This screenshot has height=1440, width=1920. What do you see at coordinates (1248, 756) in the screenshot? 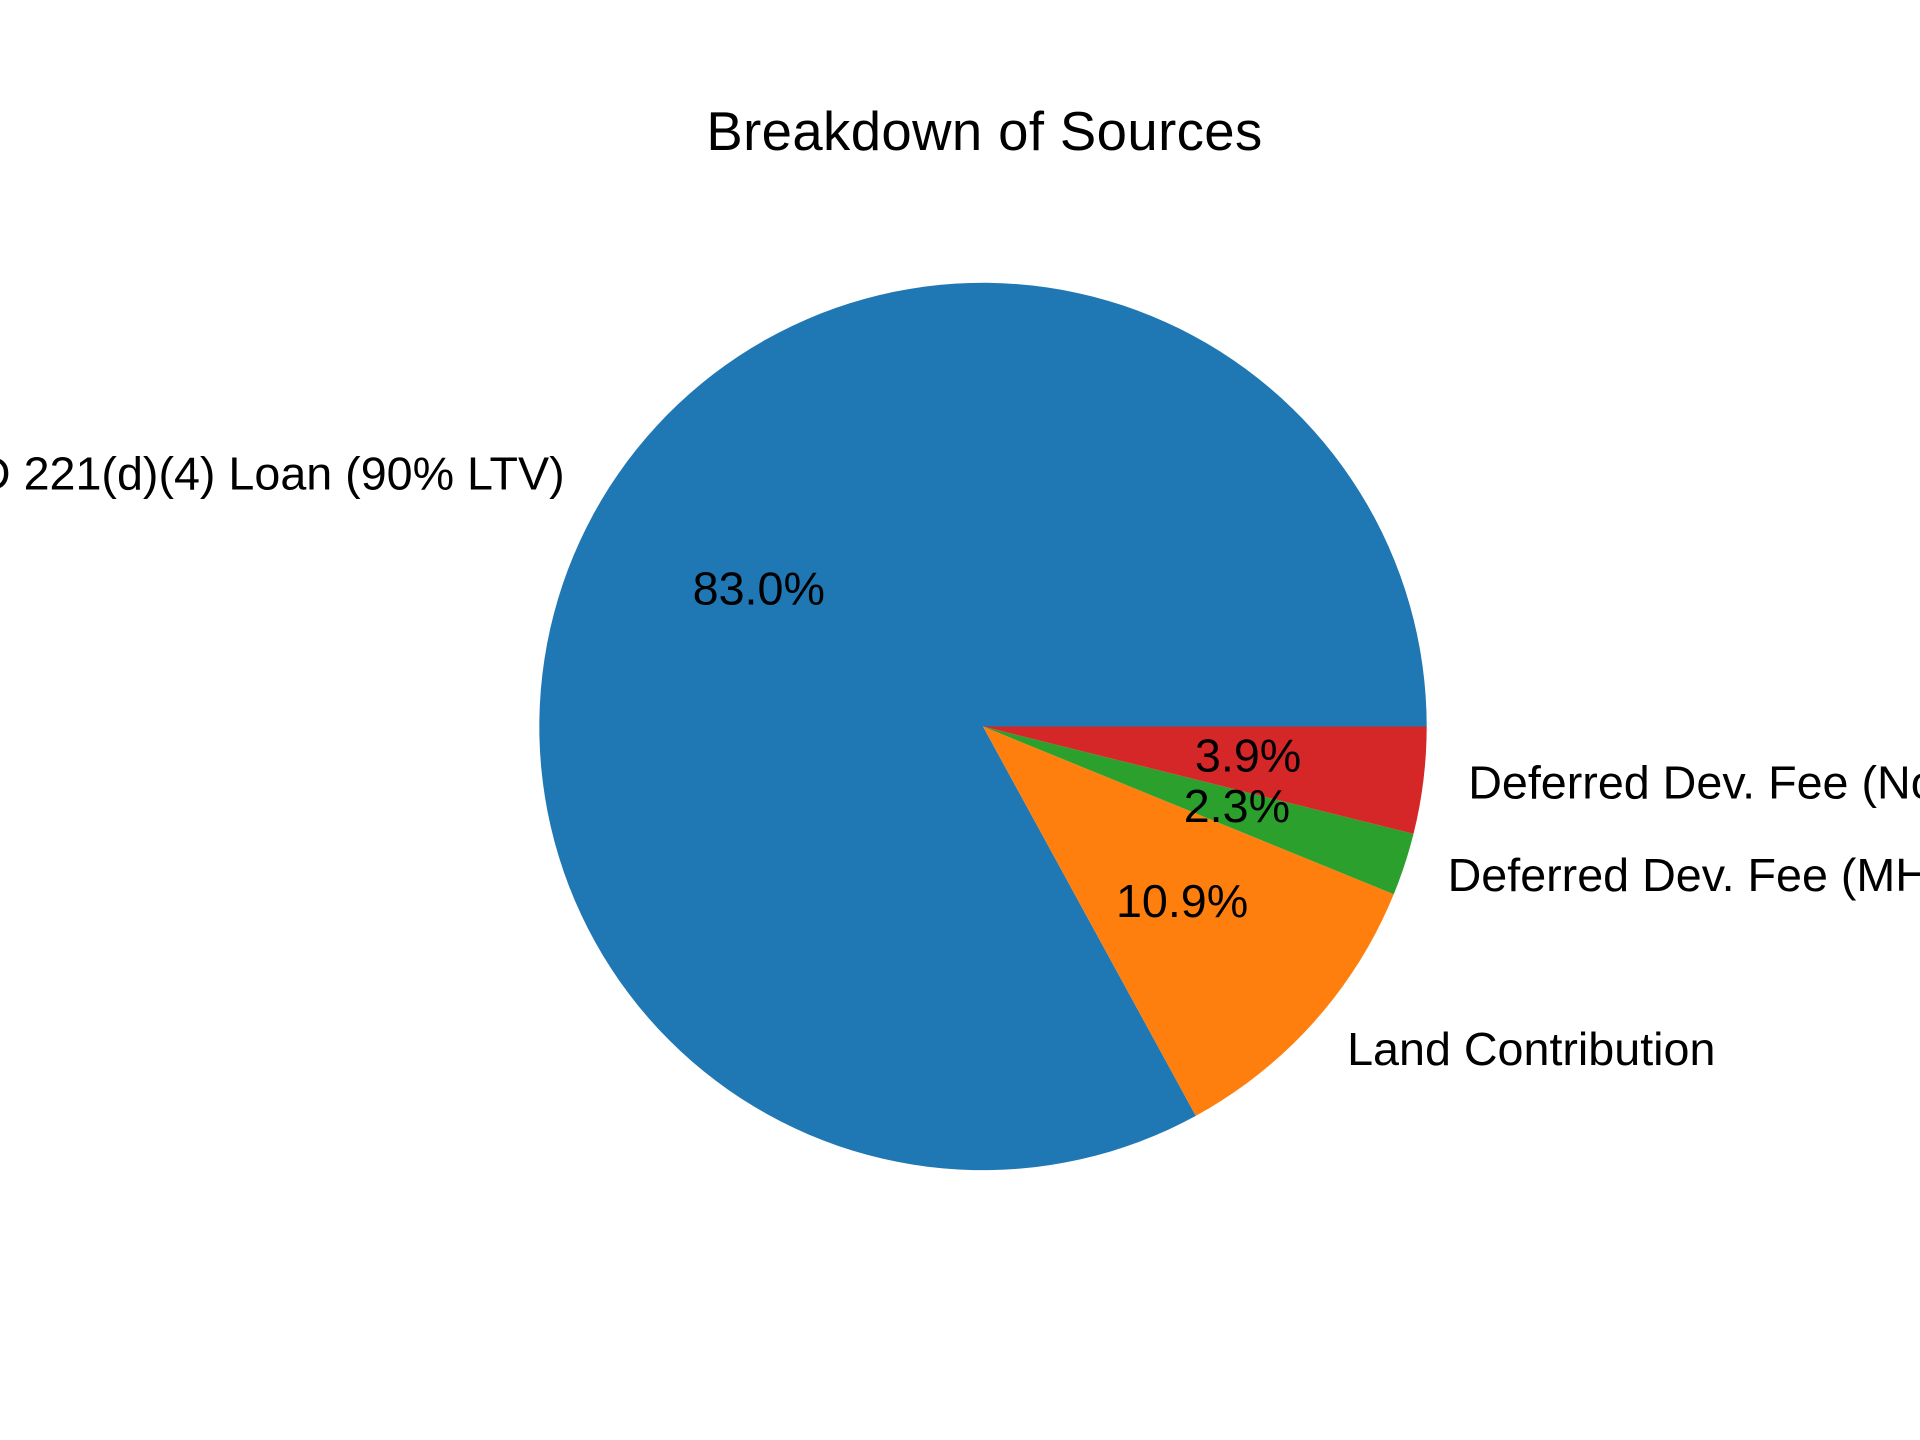
I see `svg-text: 3.9%` at bounding box center [1248, 756].